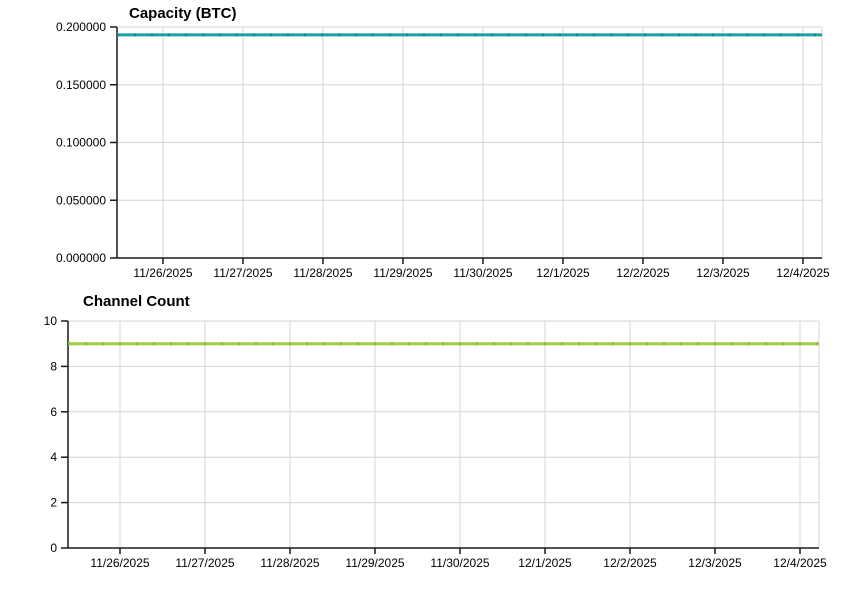 The image size is (860, 600). Describe the element at coordinates (81, 27) in the screenshot. I see `y-tick-label: 0.200000` at that location.